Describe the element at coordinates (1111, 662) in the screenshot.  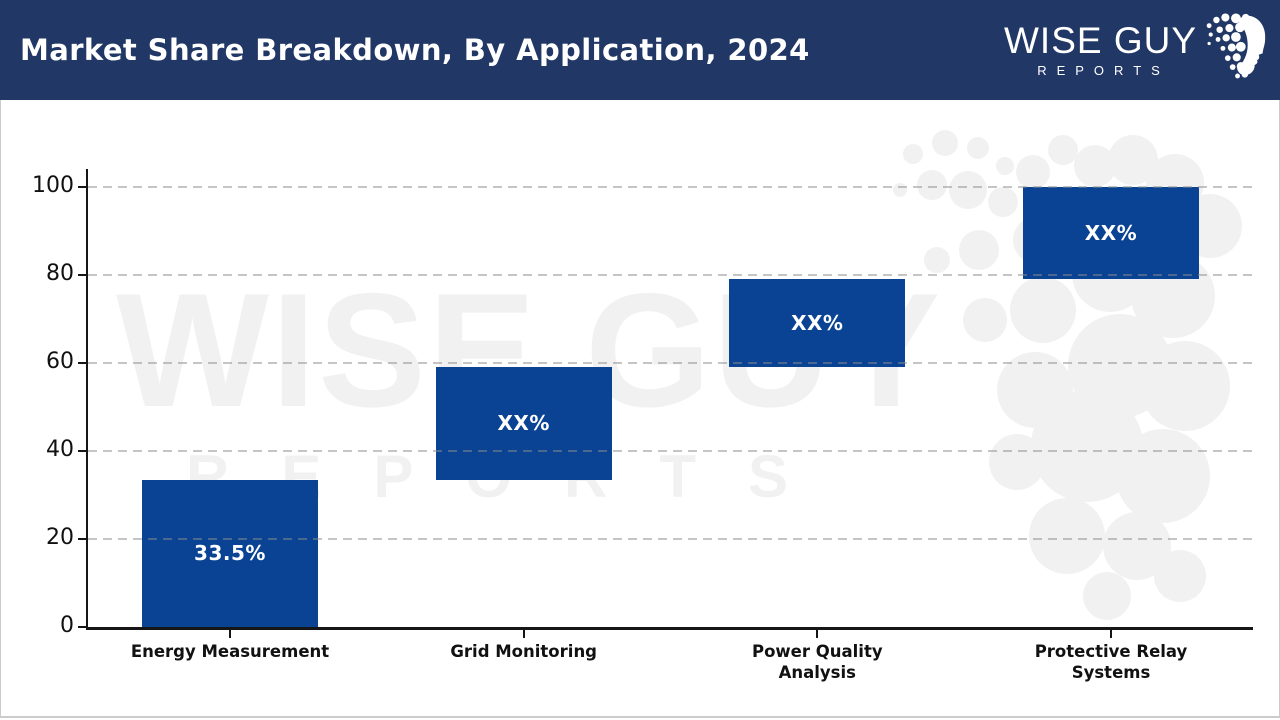
I see `x-tick-label-protective-relay-systems: Protective Relay Systems` at that location.